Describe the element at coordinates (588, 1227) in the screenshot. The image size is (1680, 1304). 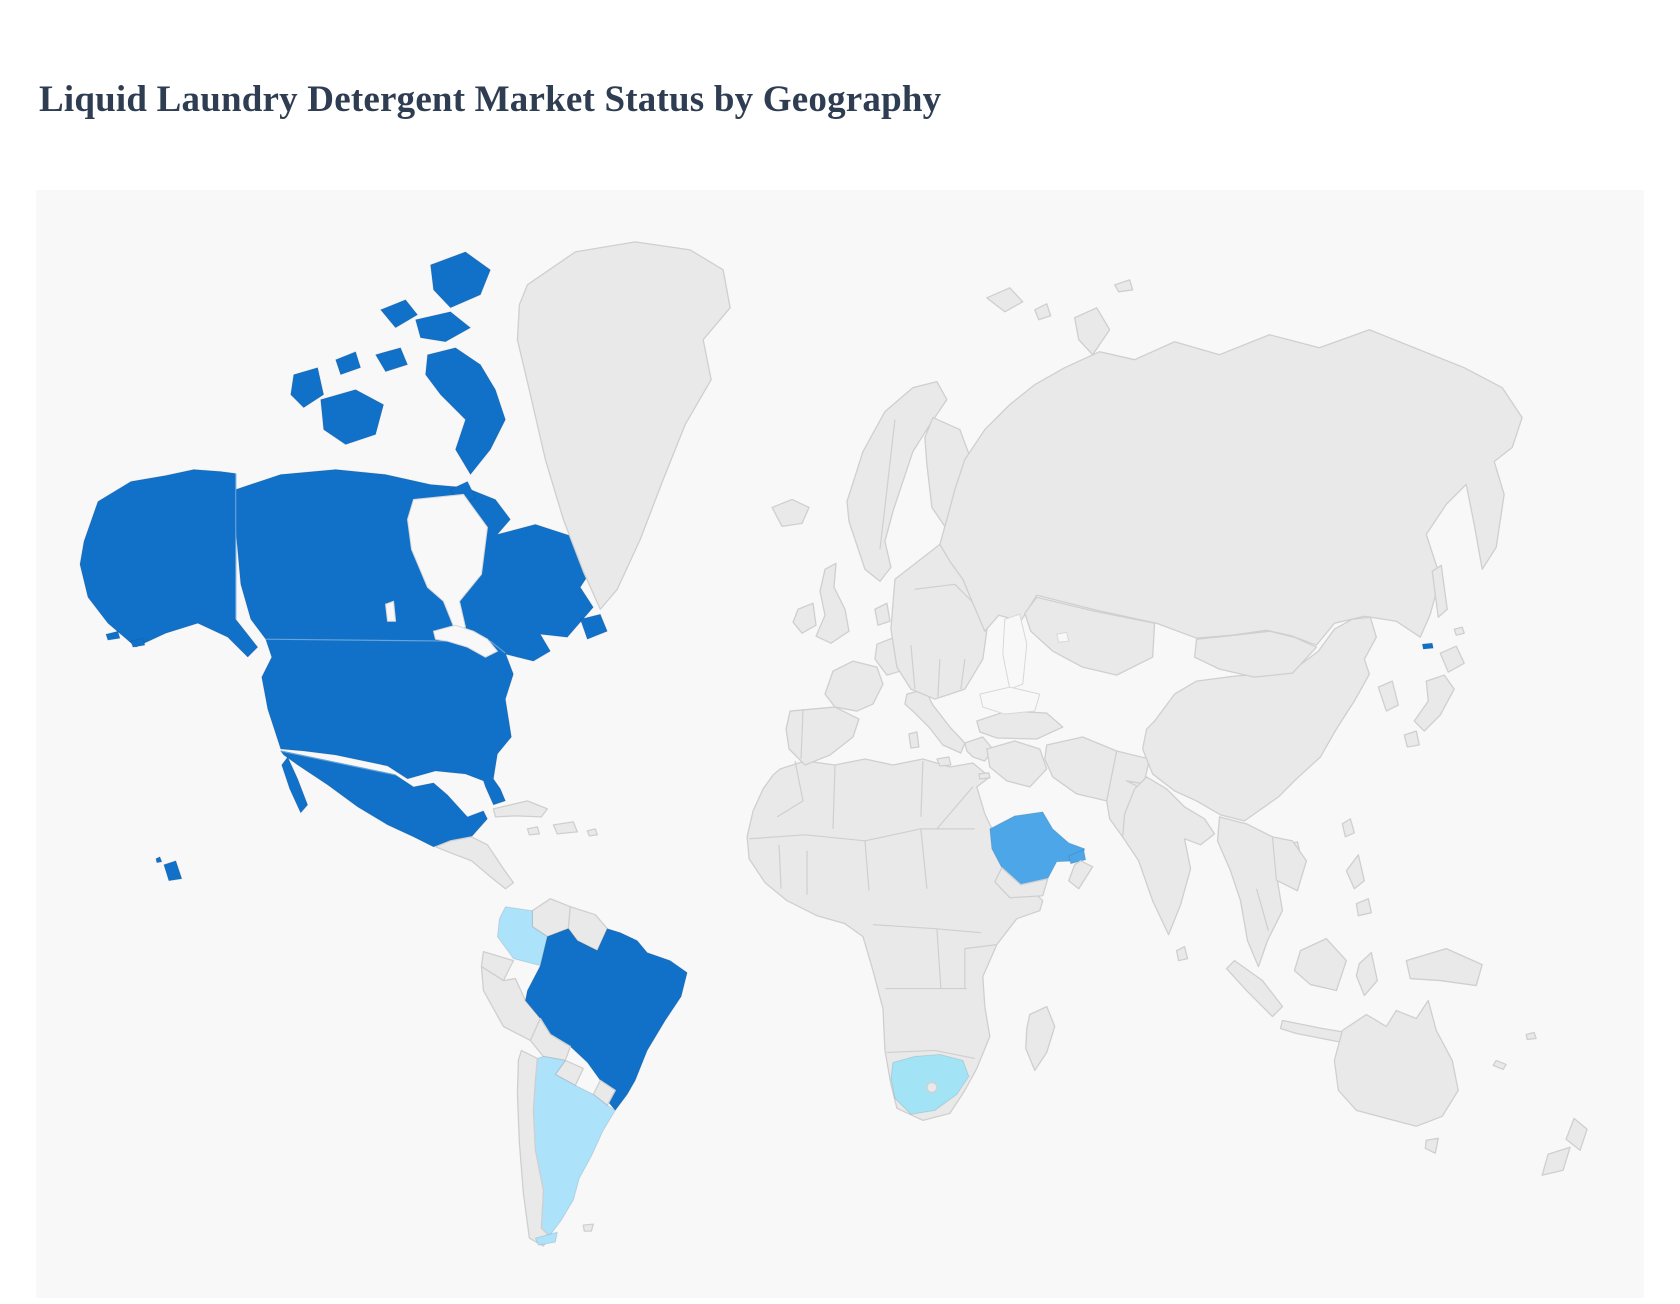
I see `falkland-islands` at that location.